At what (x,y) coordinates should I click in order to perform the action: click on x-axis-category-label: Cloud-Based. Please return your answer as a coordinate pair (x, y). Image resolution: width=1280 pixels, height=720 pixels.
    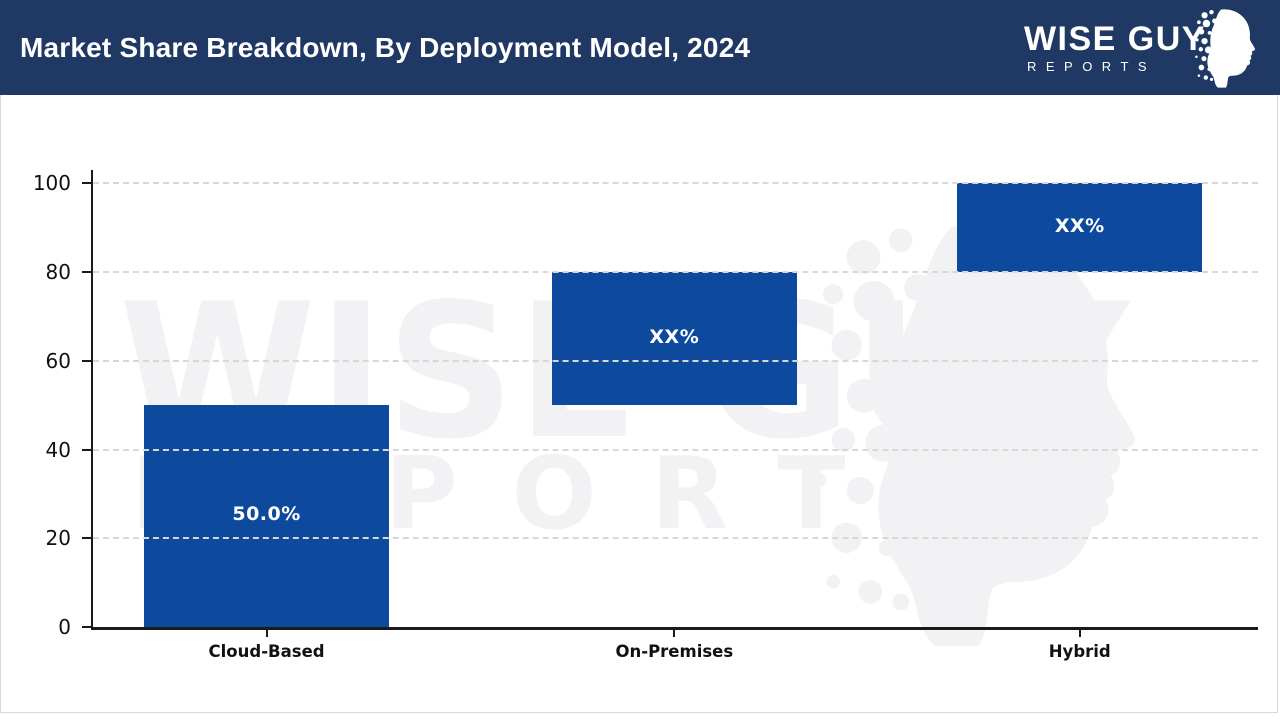
    Looking at the image, I should click on (266, 651).